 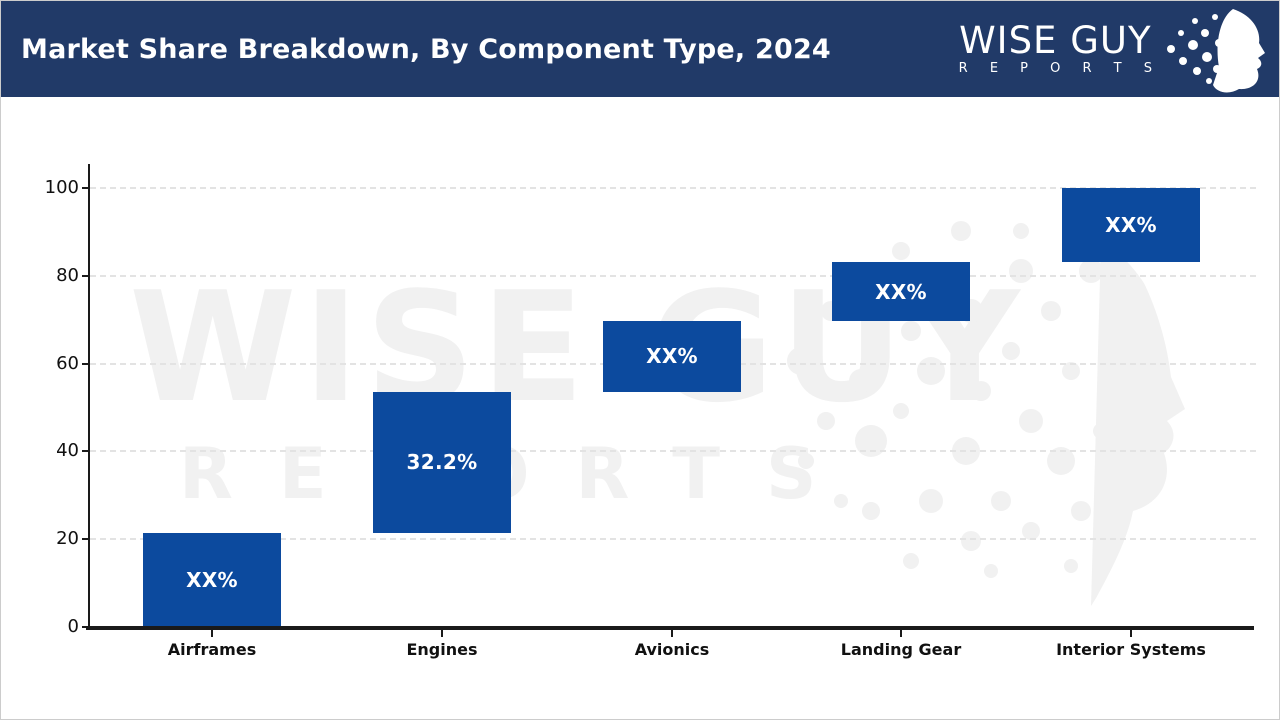 I want to click on y-tick-label: 60, so click(x=67, y=363).